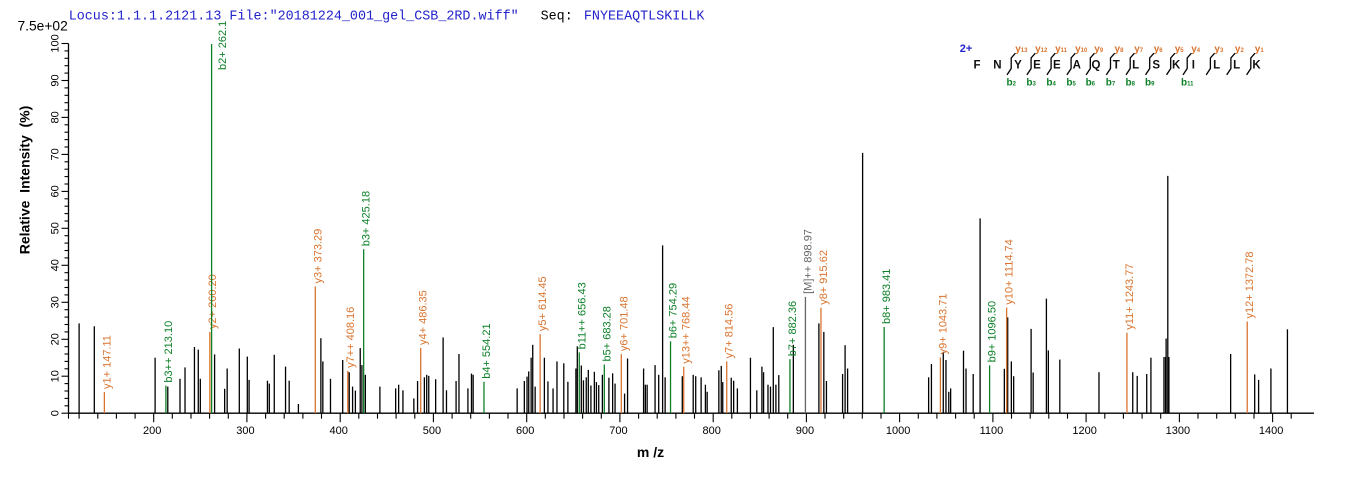  I want to click on svg-text: m /z, so click(650, 452).